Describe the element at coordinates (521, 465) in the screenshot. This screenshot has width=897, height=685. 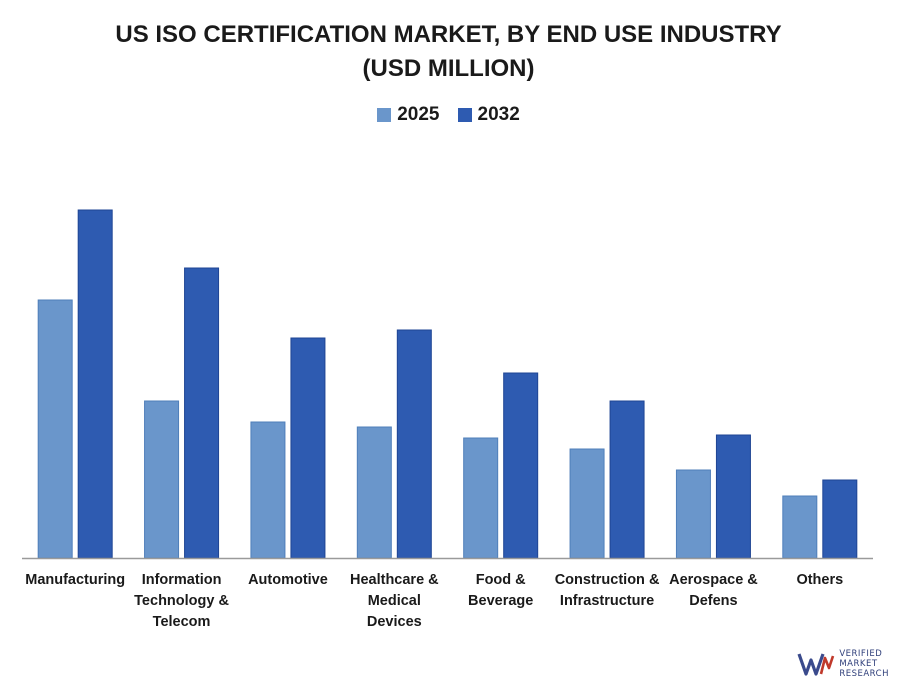
I see `bar-2032-food-beverage` at that location.